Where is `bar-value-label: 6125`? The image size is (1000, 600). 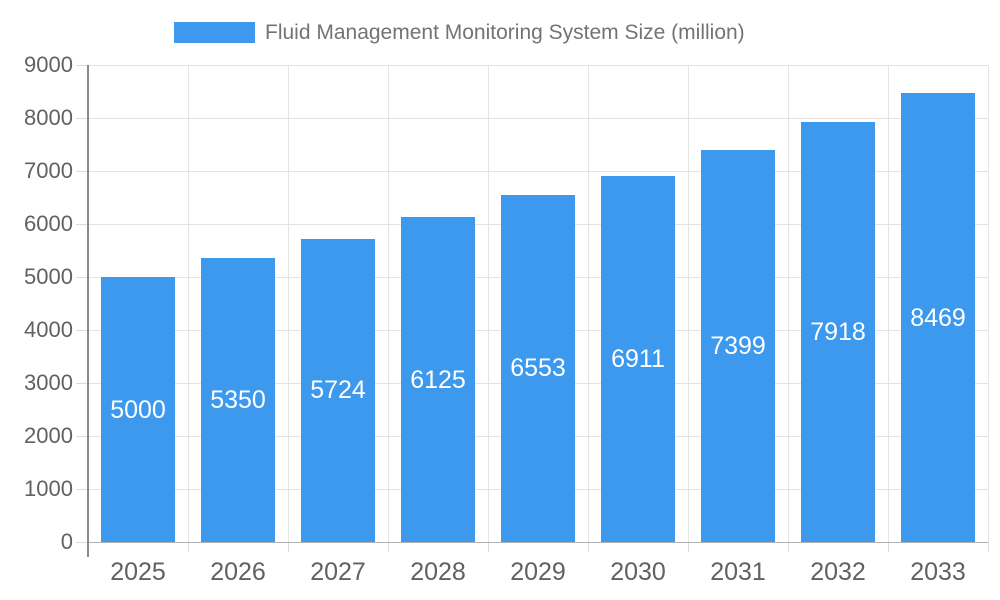
bar-value-label: 6125 is located at coordinates (438, 379).